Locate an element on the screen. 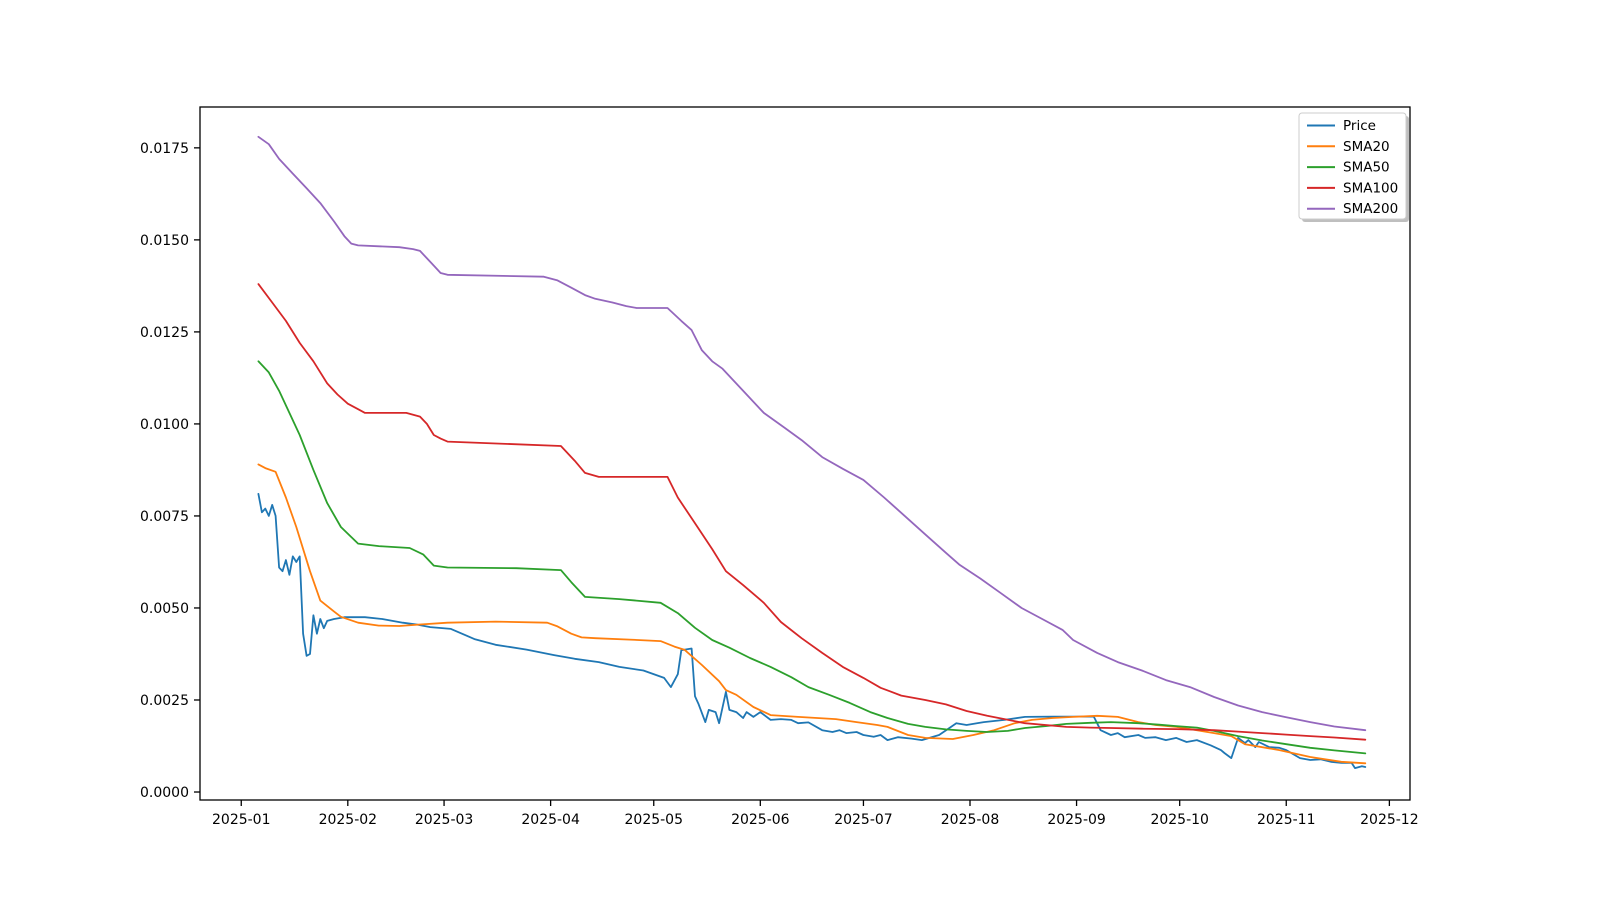 This screenshot has width=1600, height=900. y-tick-label: 0.0025 is located at coordinates (164, 701).